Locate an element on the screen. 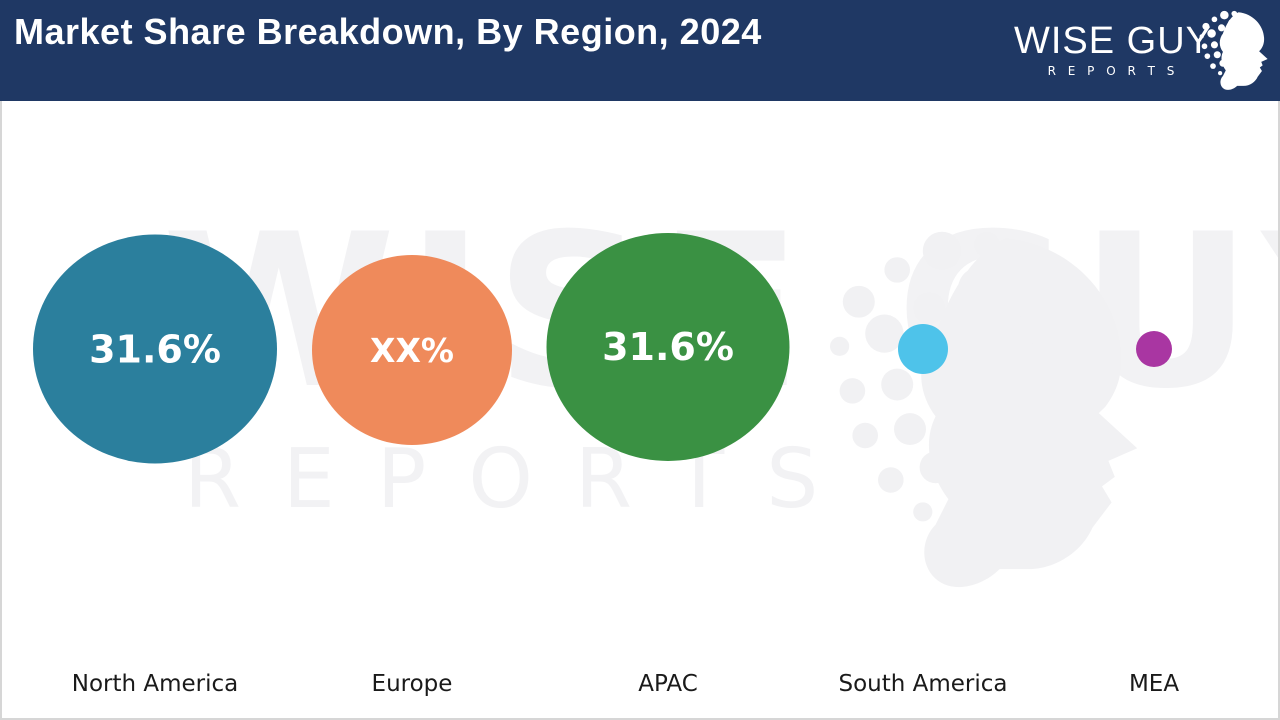  bubble-apac: 31.6% is located at coordinates (668, 347).